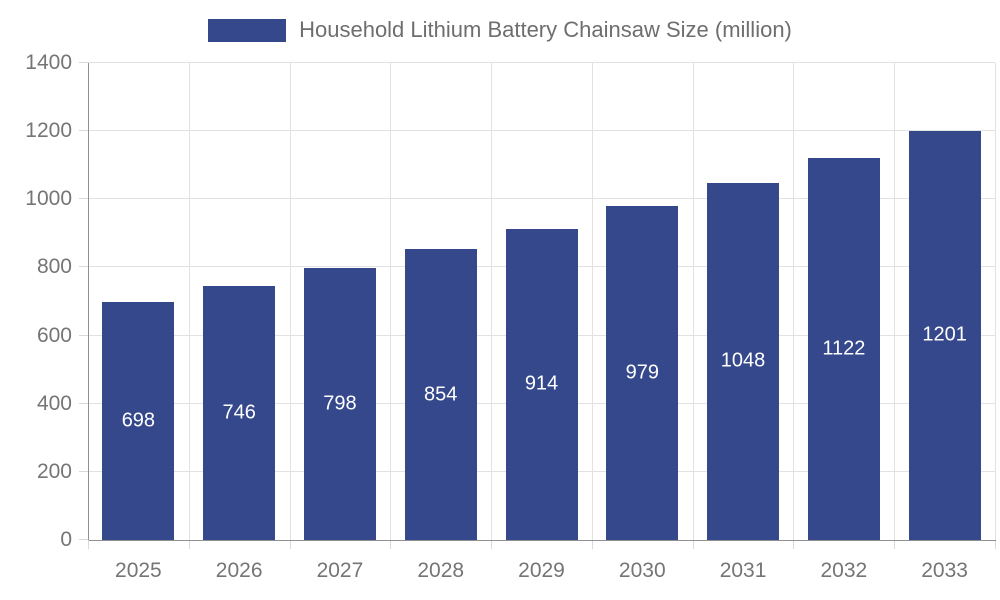 This screenshot has width=1000, height=600. What do you see at coordinates (441, 570) in the screenshot?
I see `x-axis-tick-label: 2028` at bounding box center [441, 570].